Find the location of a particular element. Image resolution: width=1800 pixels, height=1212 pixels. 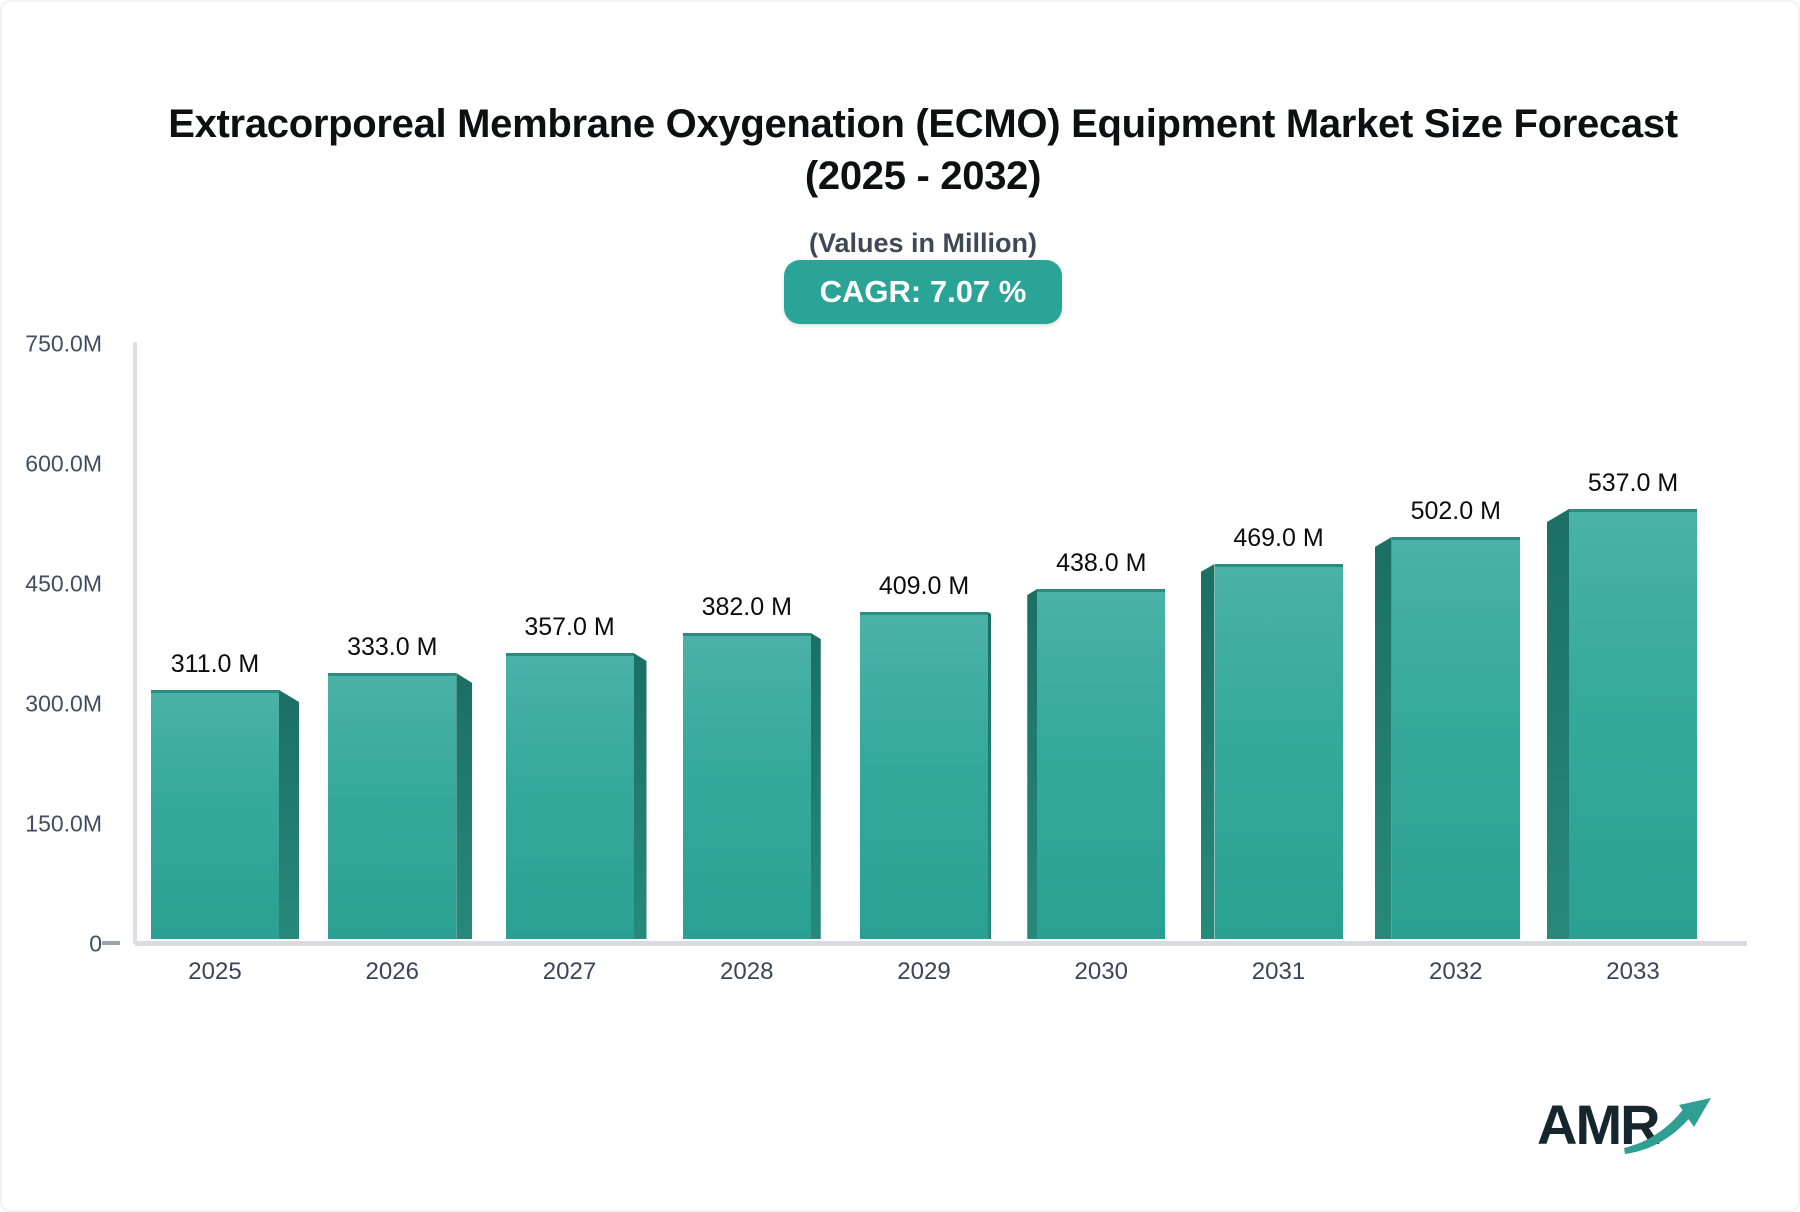

bar-side-2032 is located at coordinates (1383, 738).